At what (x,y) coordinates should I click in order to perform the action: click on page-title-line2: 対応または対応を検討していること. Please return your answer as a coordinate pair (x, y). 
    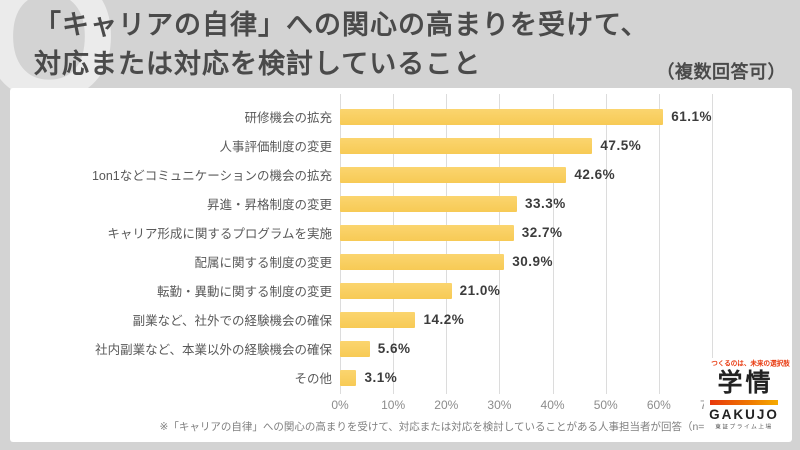
    Looking at the image, I should click on (258, 64).